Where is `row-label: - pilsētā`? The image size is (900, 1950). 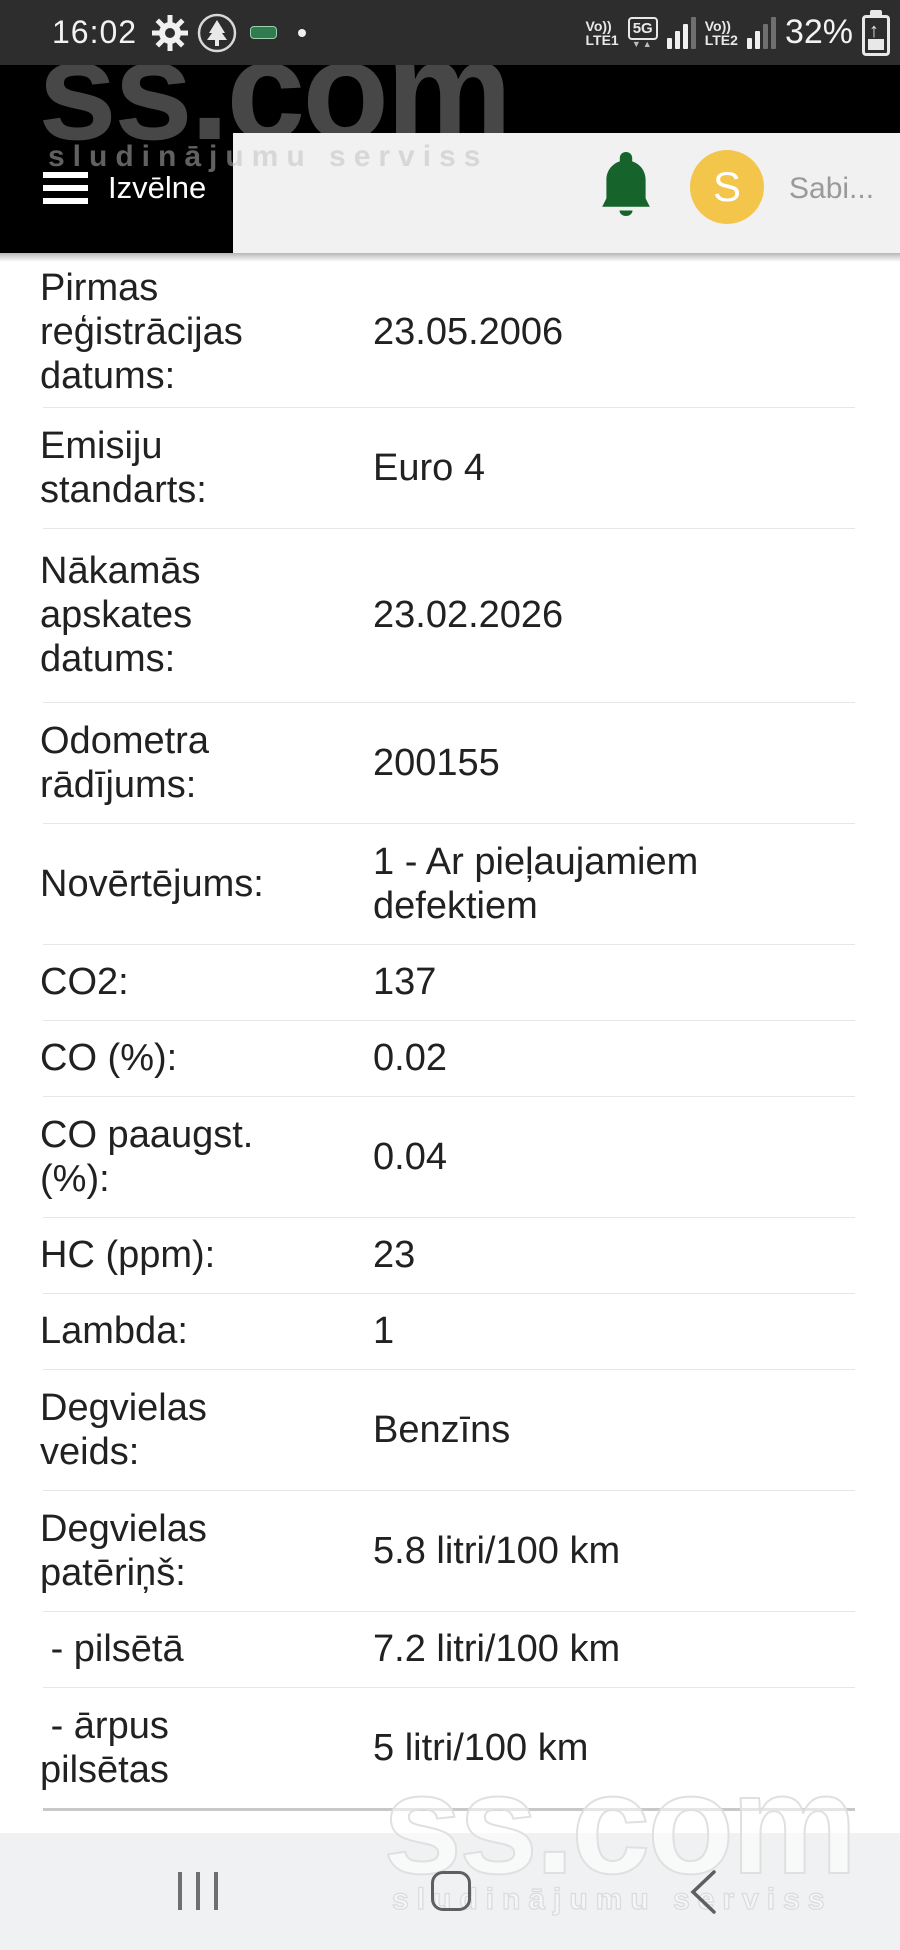 row-label: - pilsētā is located at coordinates (112, 1649).